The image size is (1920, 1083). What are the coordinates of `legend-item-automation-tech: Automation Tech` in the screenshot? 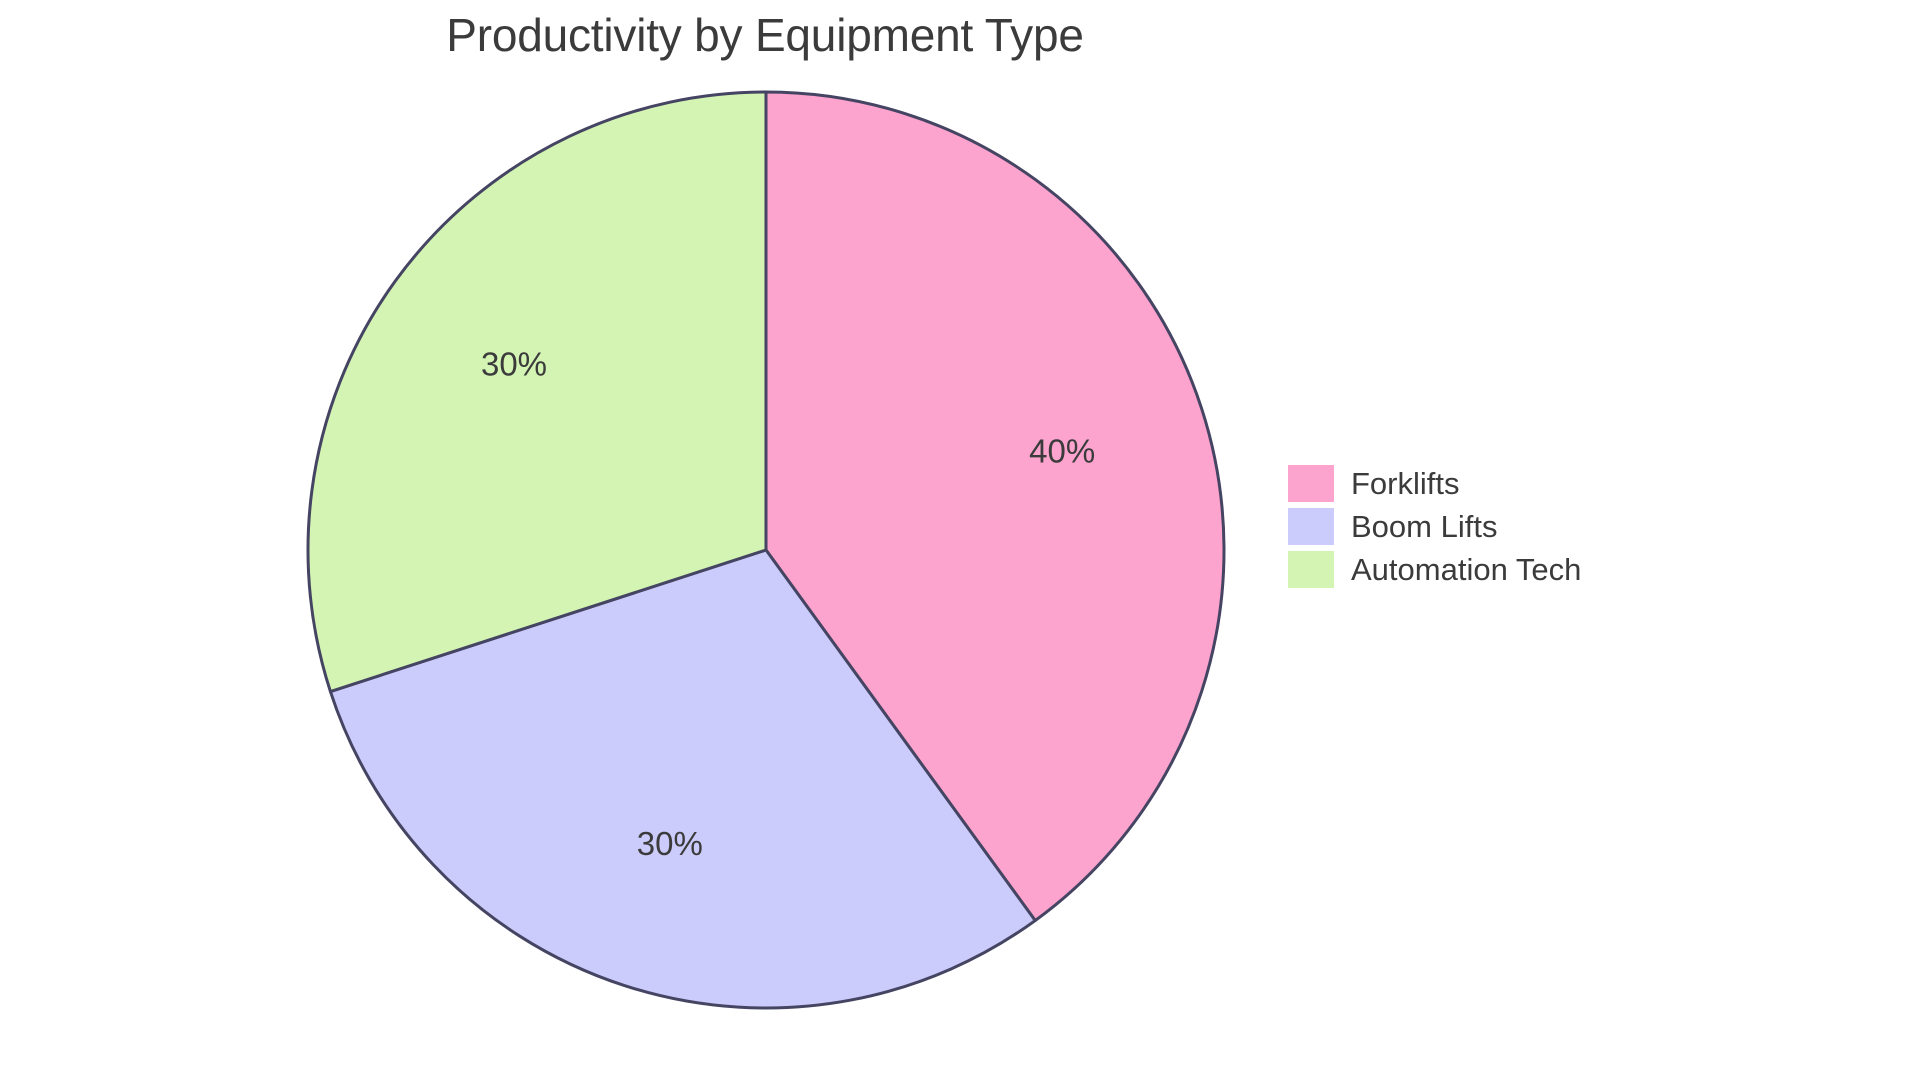 It's located at (1498, 569).